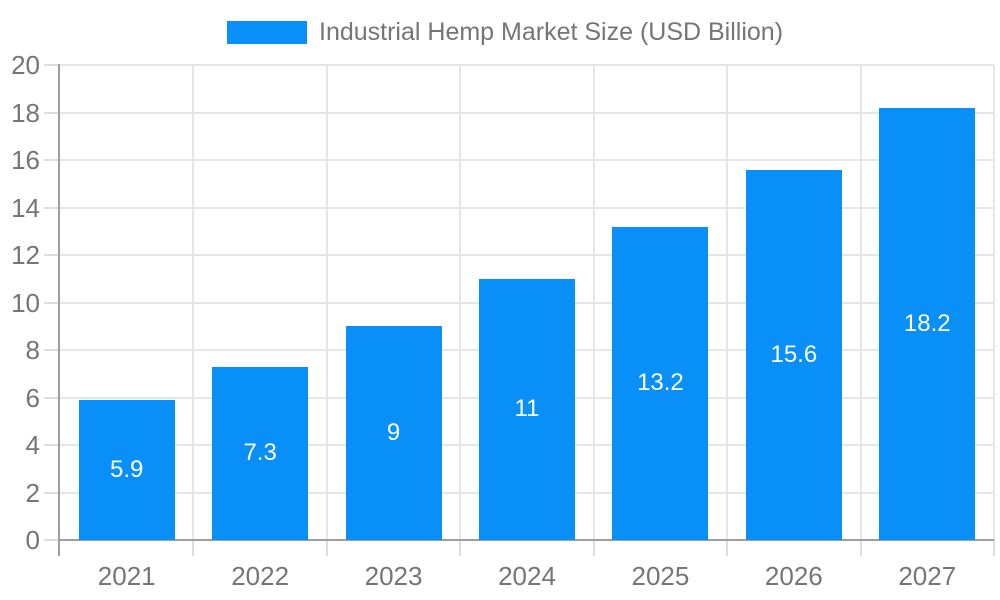  Describe the element at coordinates (32, 445) in the screenshot. I see `y-axis-tick-label: 4` at that location.